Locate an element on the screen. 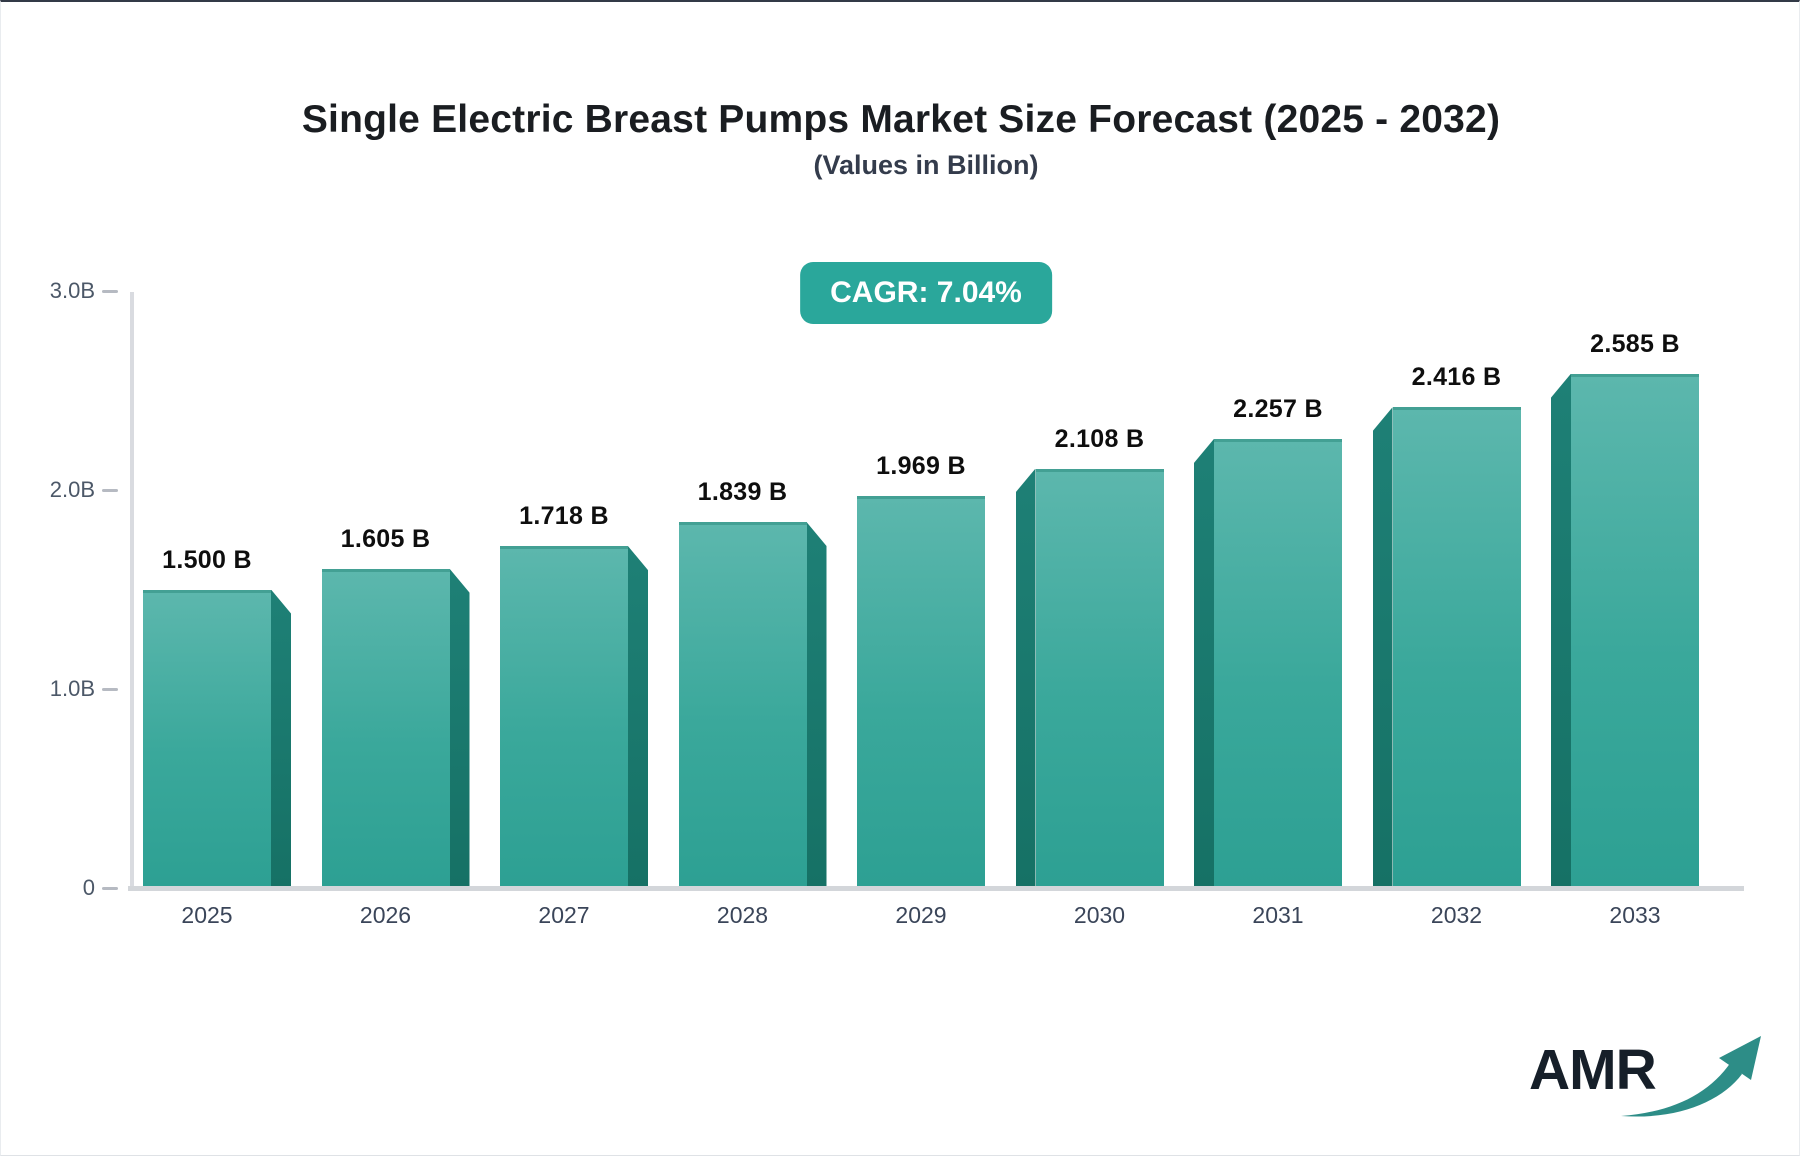 This screenshot has width=1800, height=1156. x-axis-label: 2028 is located at coordinates (742, 915).